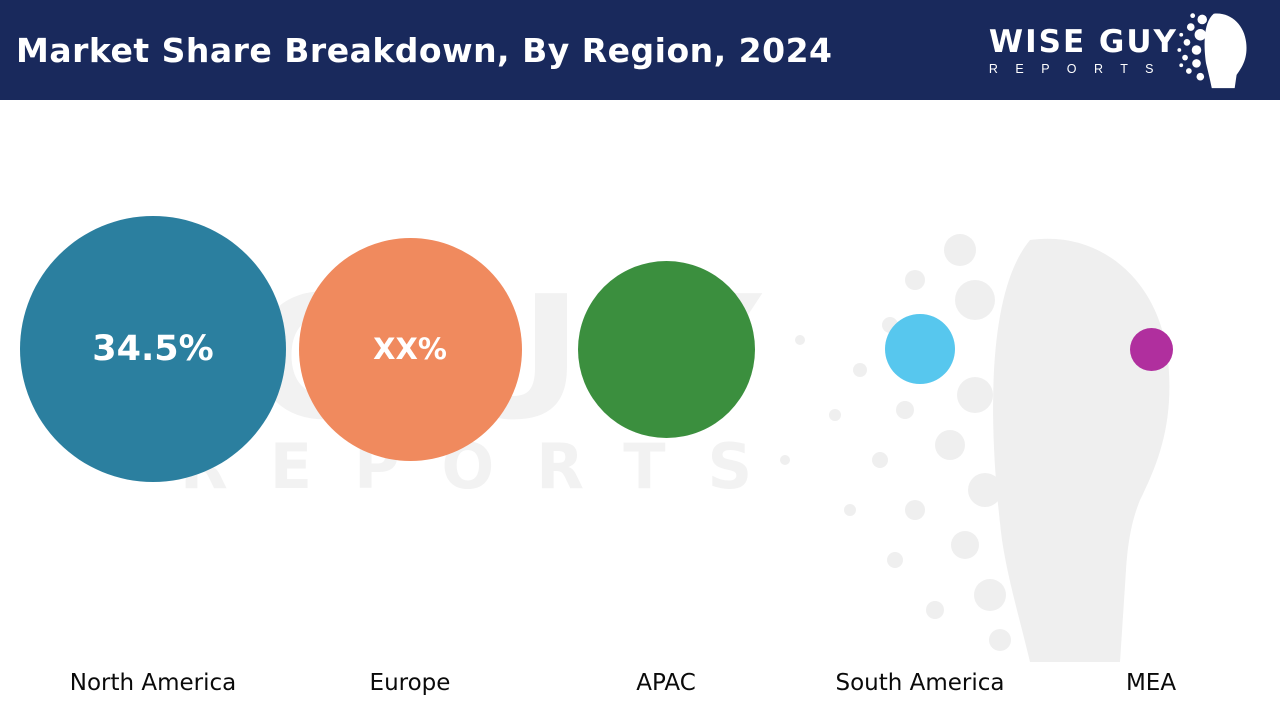 Image resolution: width=1280 pixels, height=720 pixels. I want to click on brand-subtitle: R E P O R T S, so click(1074, 69).